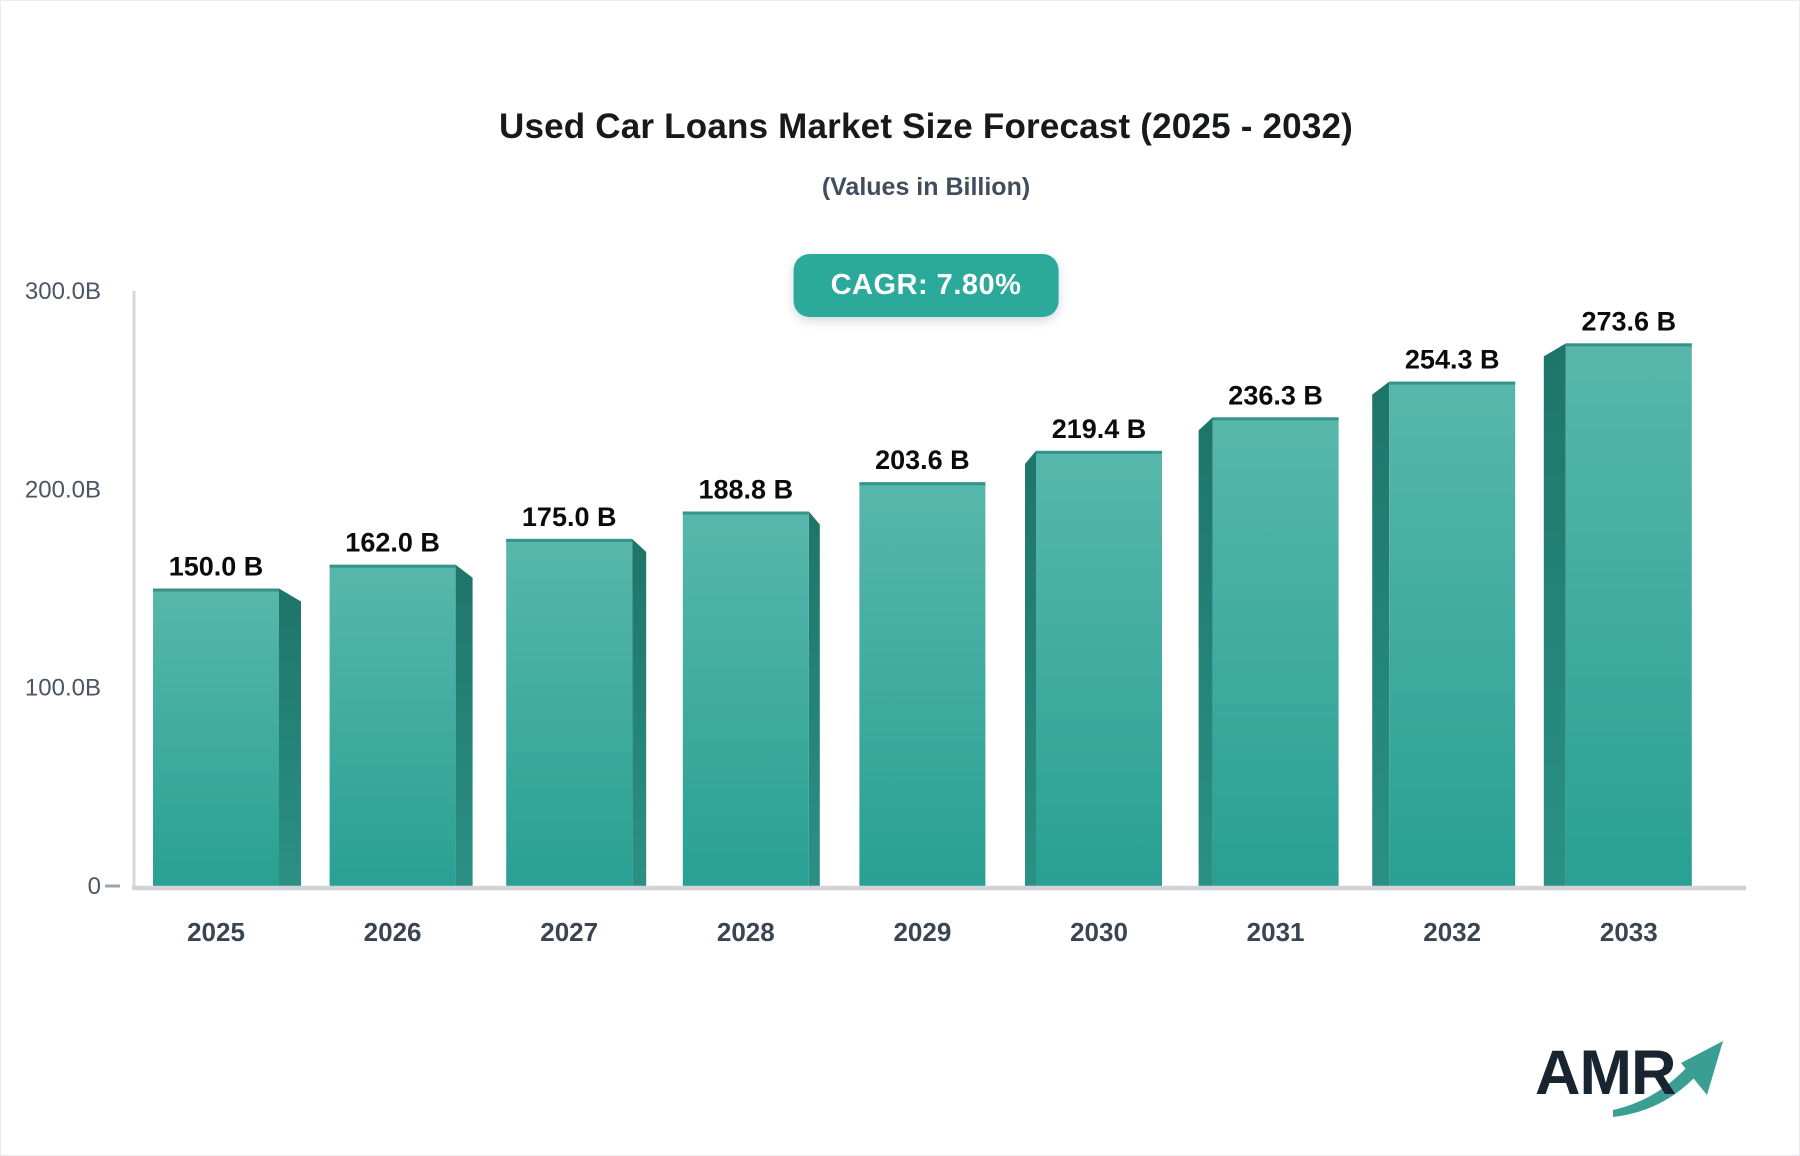 The width and height of the screenshot is (1800, 1156). What do you see at coordinates (1629, 932) in the screenshot?
I see `x-axis-label: 2033` at bounding box center [1629, 932].